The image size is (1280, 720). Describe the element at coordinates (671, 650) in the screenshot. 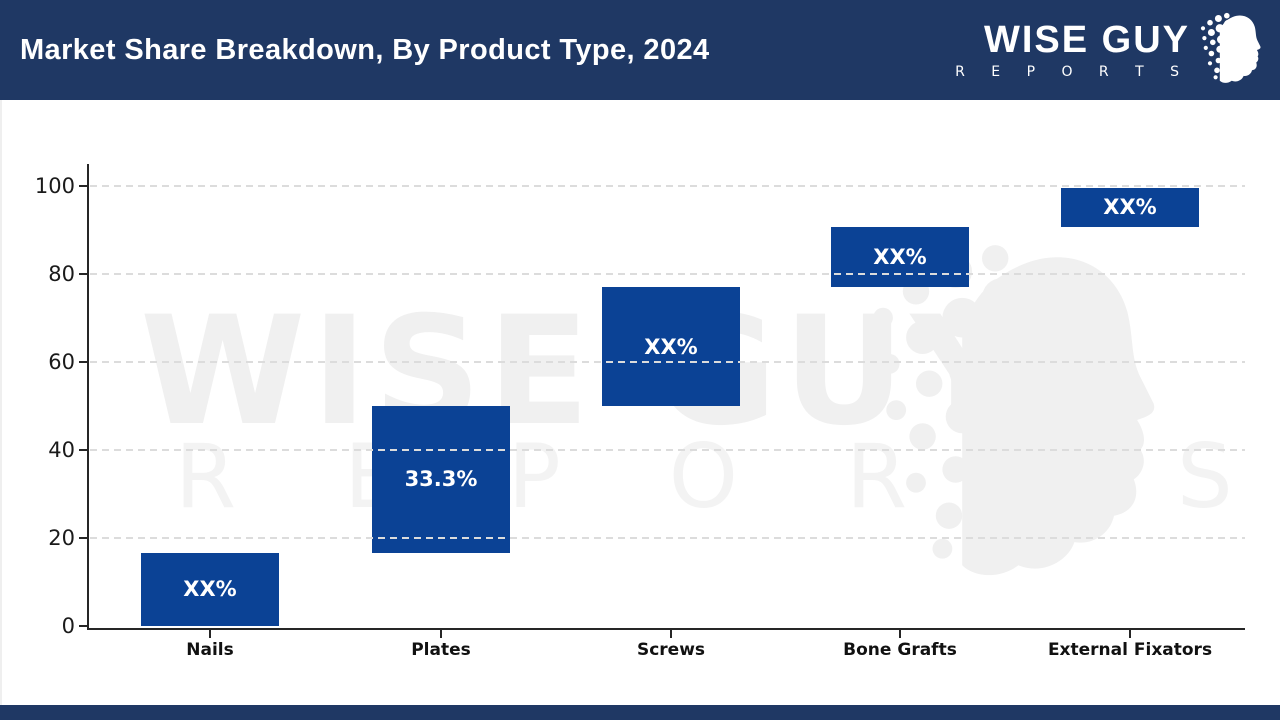

I see `x-axis-category-label: Screws` at that location.